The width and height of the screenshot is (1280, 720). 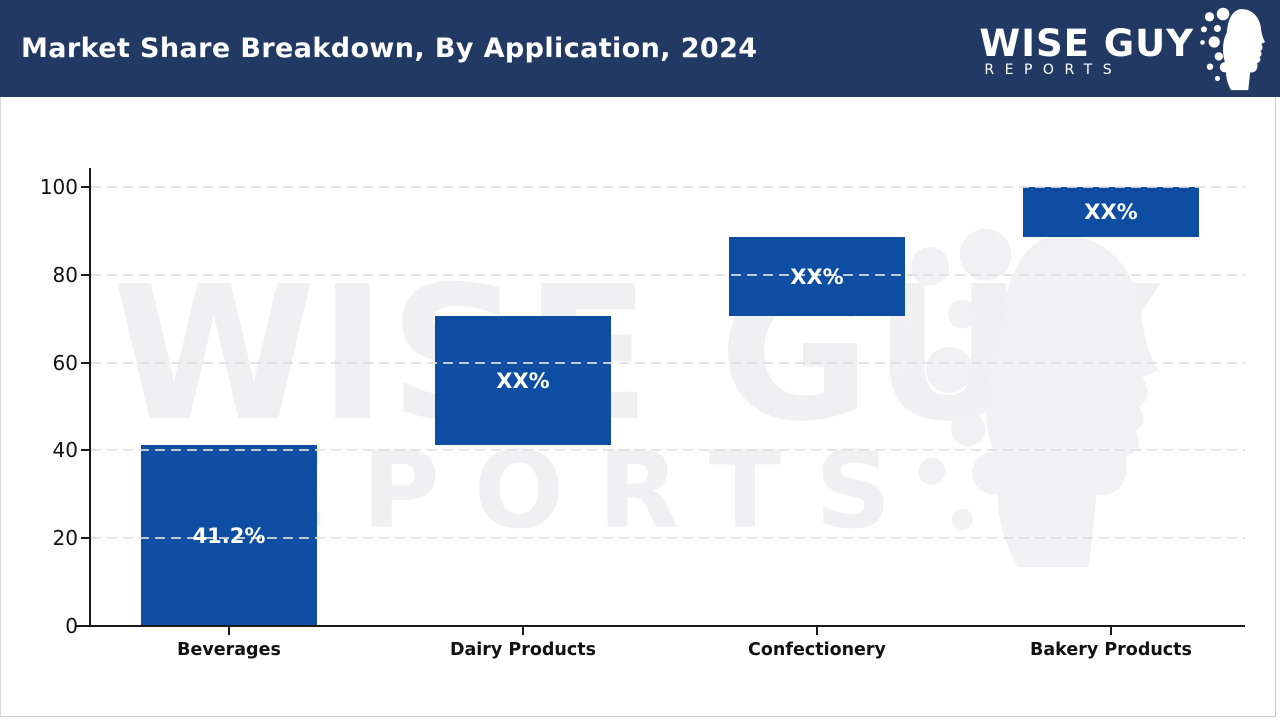 I want to click on x-category-label: Dairy Products, so click(x=523, y=650).